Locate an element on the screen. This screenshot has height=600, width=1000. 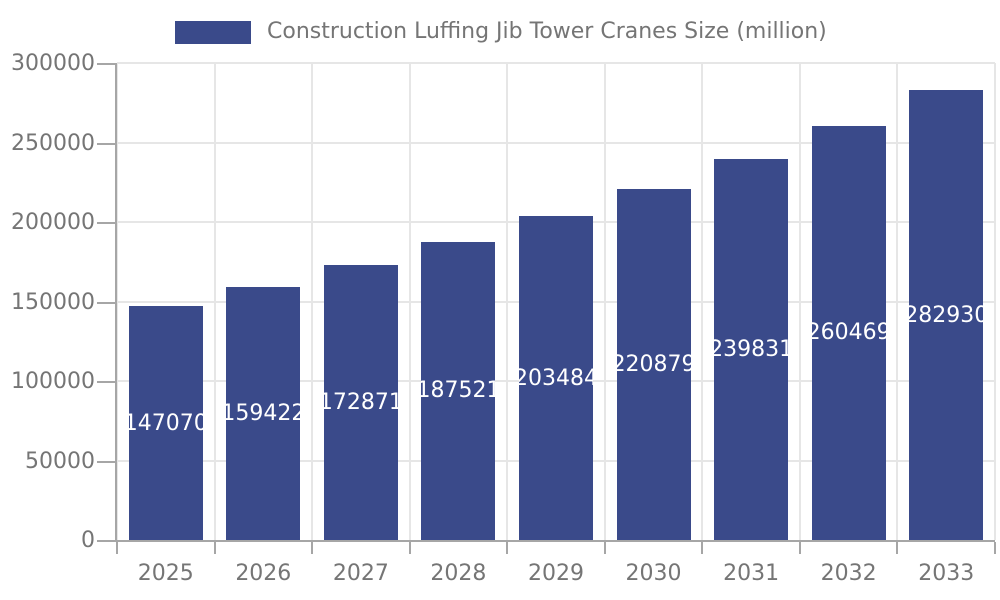
x-tick-label-2028: 2028 is located at coordinates (458, 573).